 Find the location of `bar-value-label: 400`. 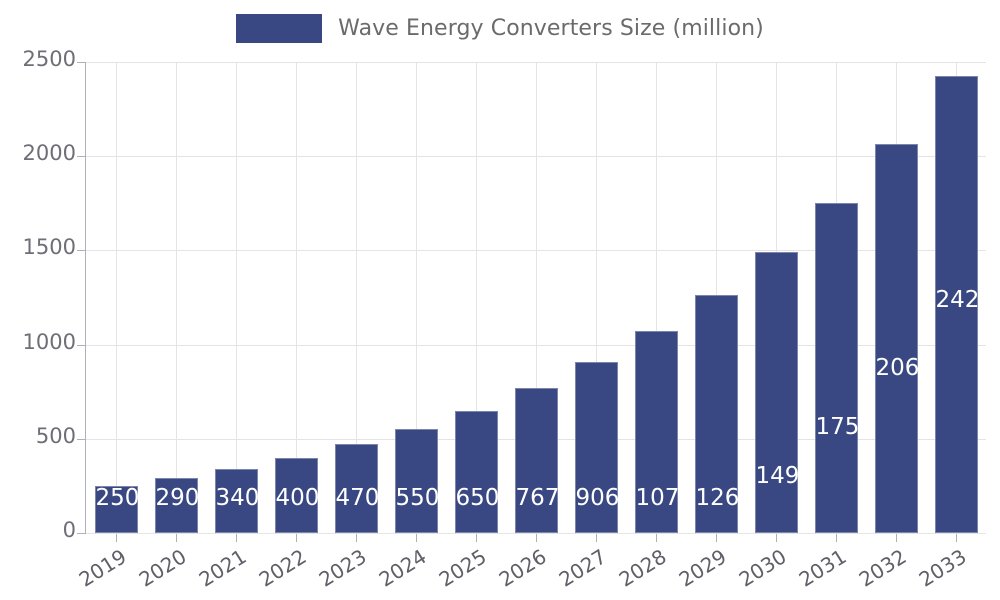

bar-value-label: 400 is located at coordinates (297, 498).